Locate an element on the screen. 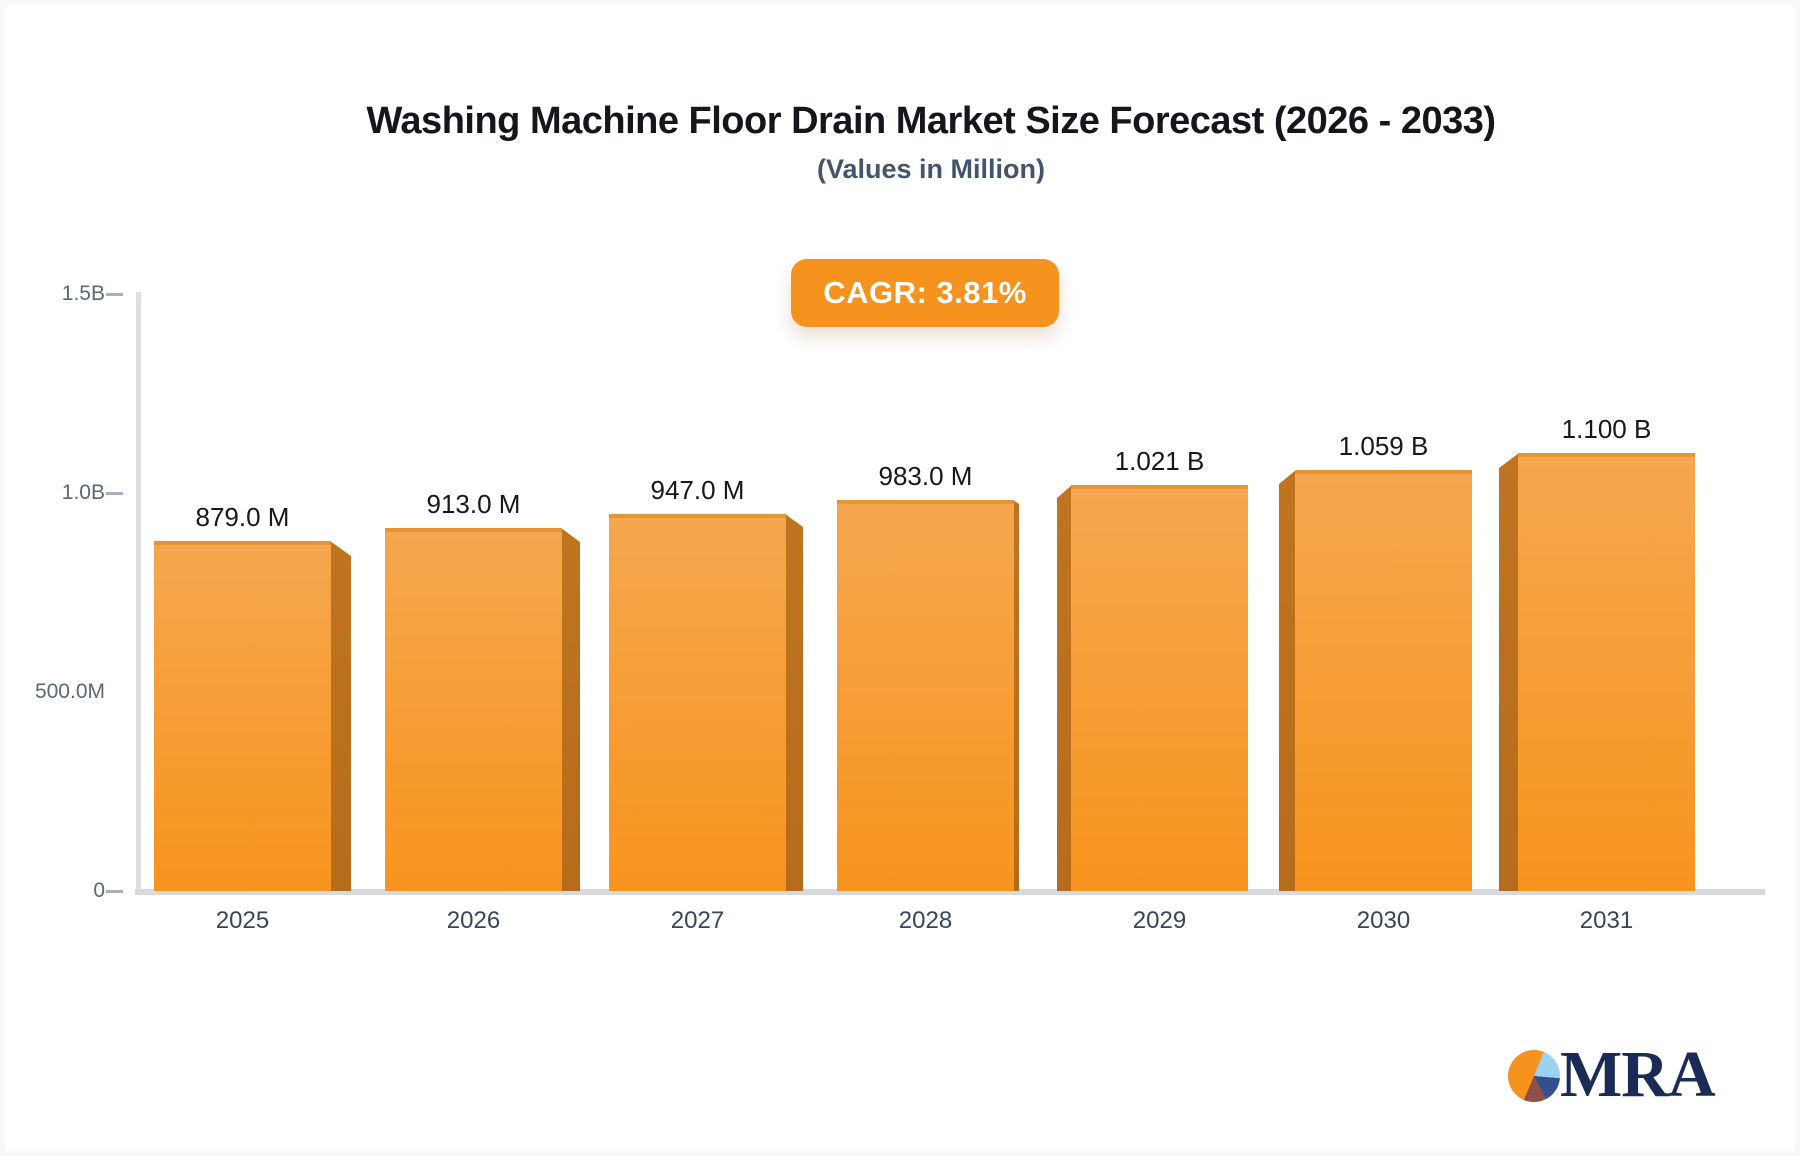 Image resolution: width=1800 pixels, height=1156 pixels. bar-value-label-2028: 983.0 M is located at coordinates (925, 476).